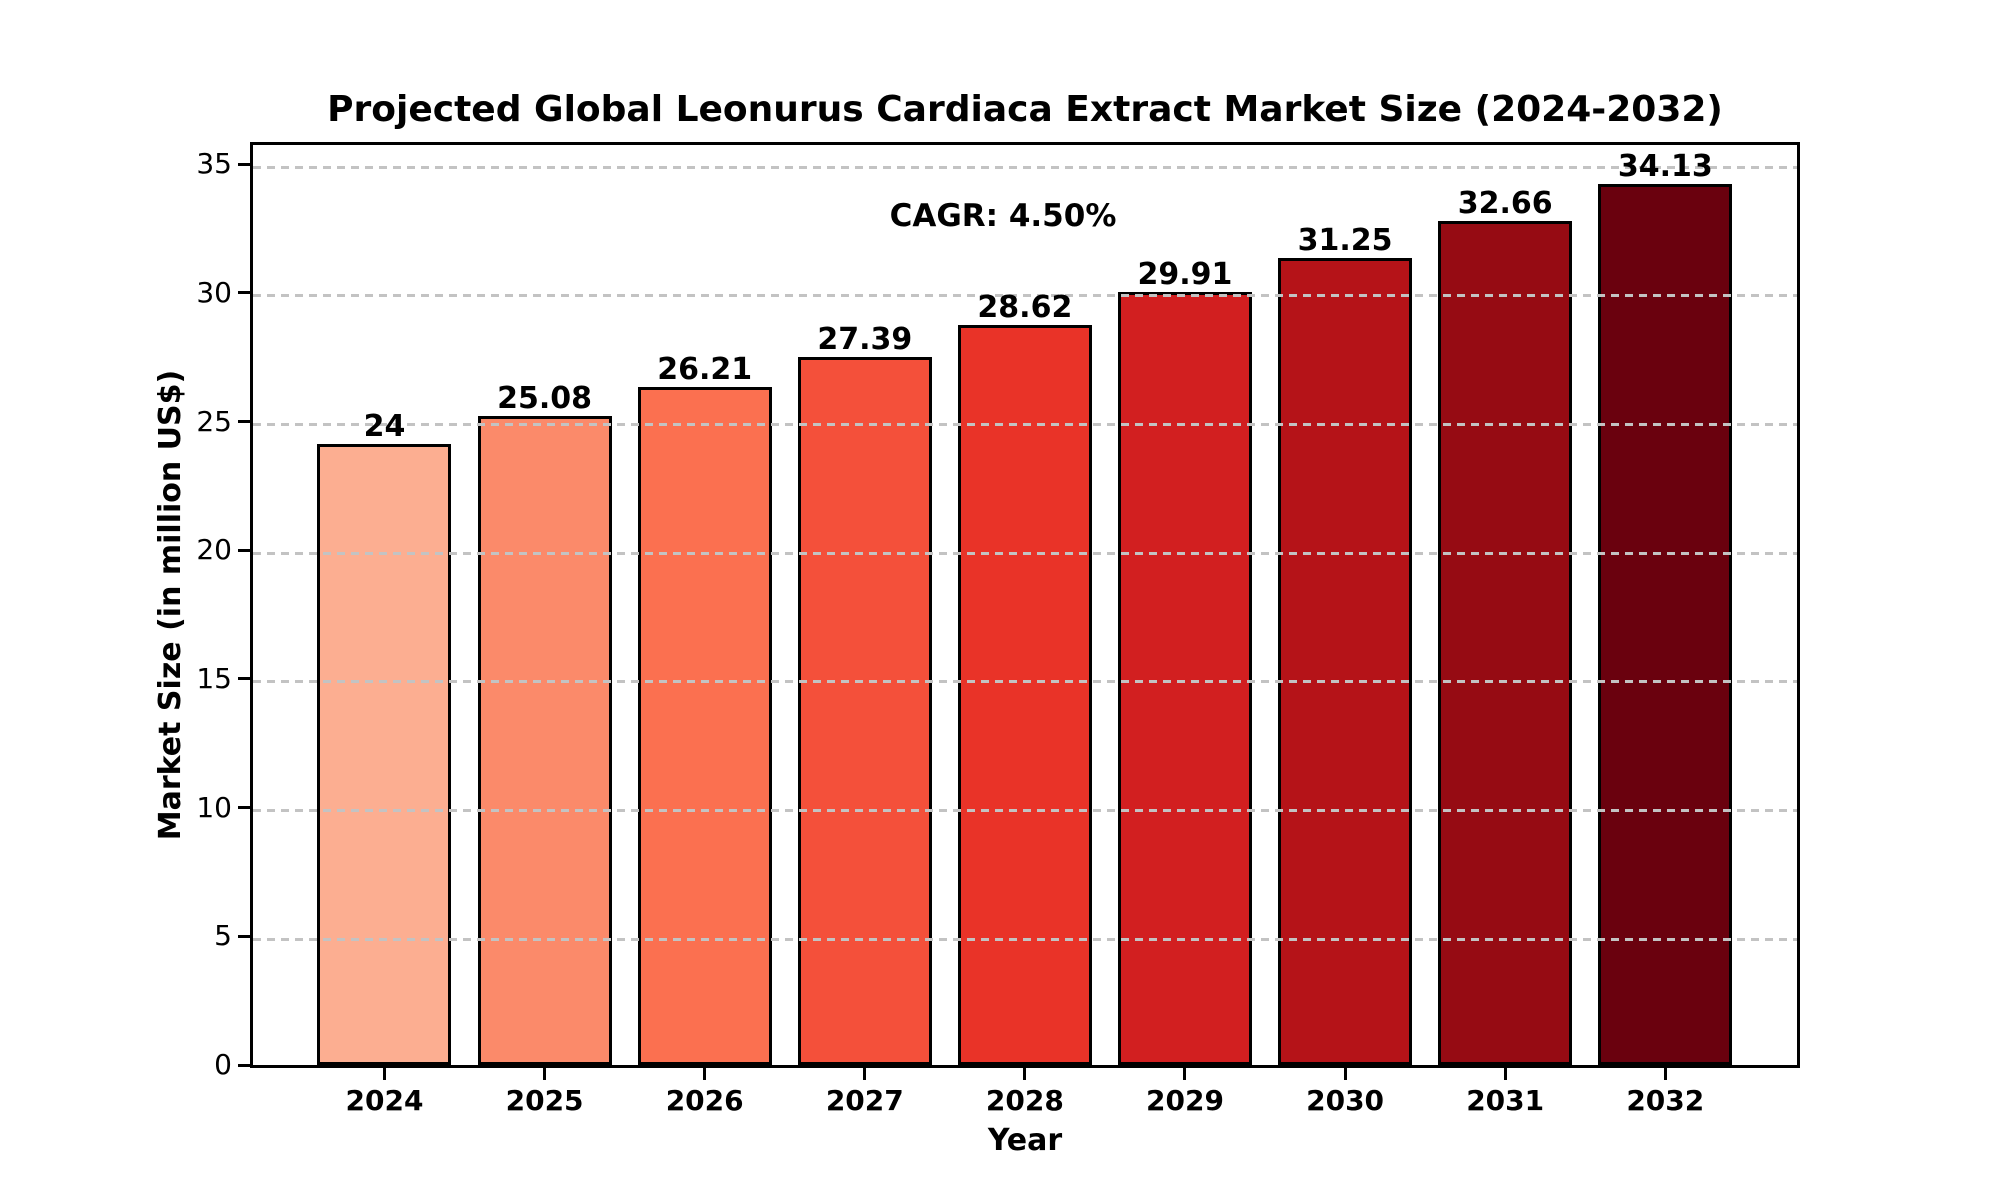 The height and width of the screenshot is (1200, 2000). Describe the element at coordinates (1345, 1074) in the screenshot. I see `x-tick-mark-2030` at that location.